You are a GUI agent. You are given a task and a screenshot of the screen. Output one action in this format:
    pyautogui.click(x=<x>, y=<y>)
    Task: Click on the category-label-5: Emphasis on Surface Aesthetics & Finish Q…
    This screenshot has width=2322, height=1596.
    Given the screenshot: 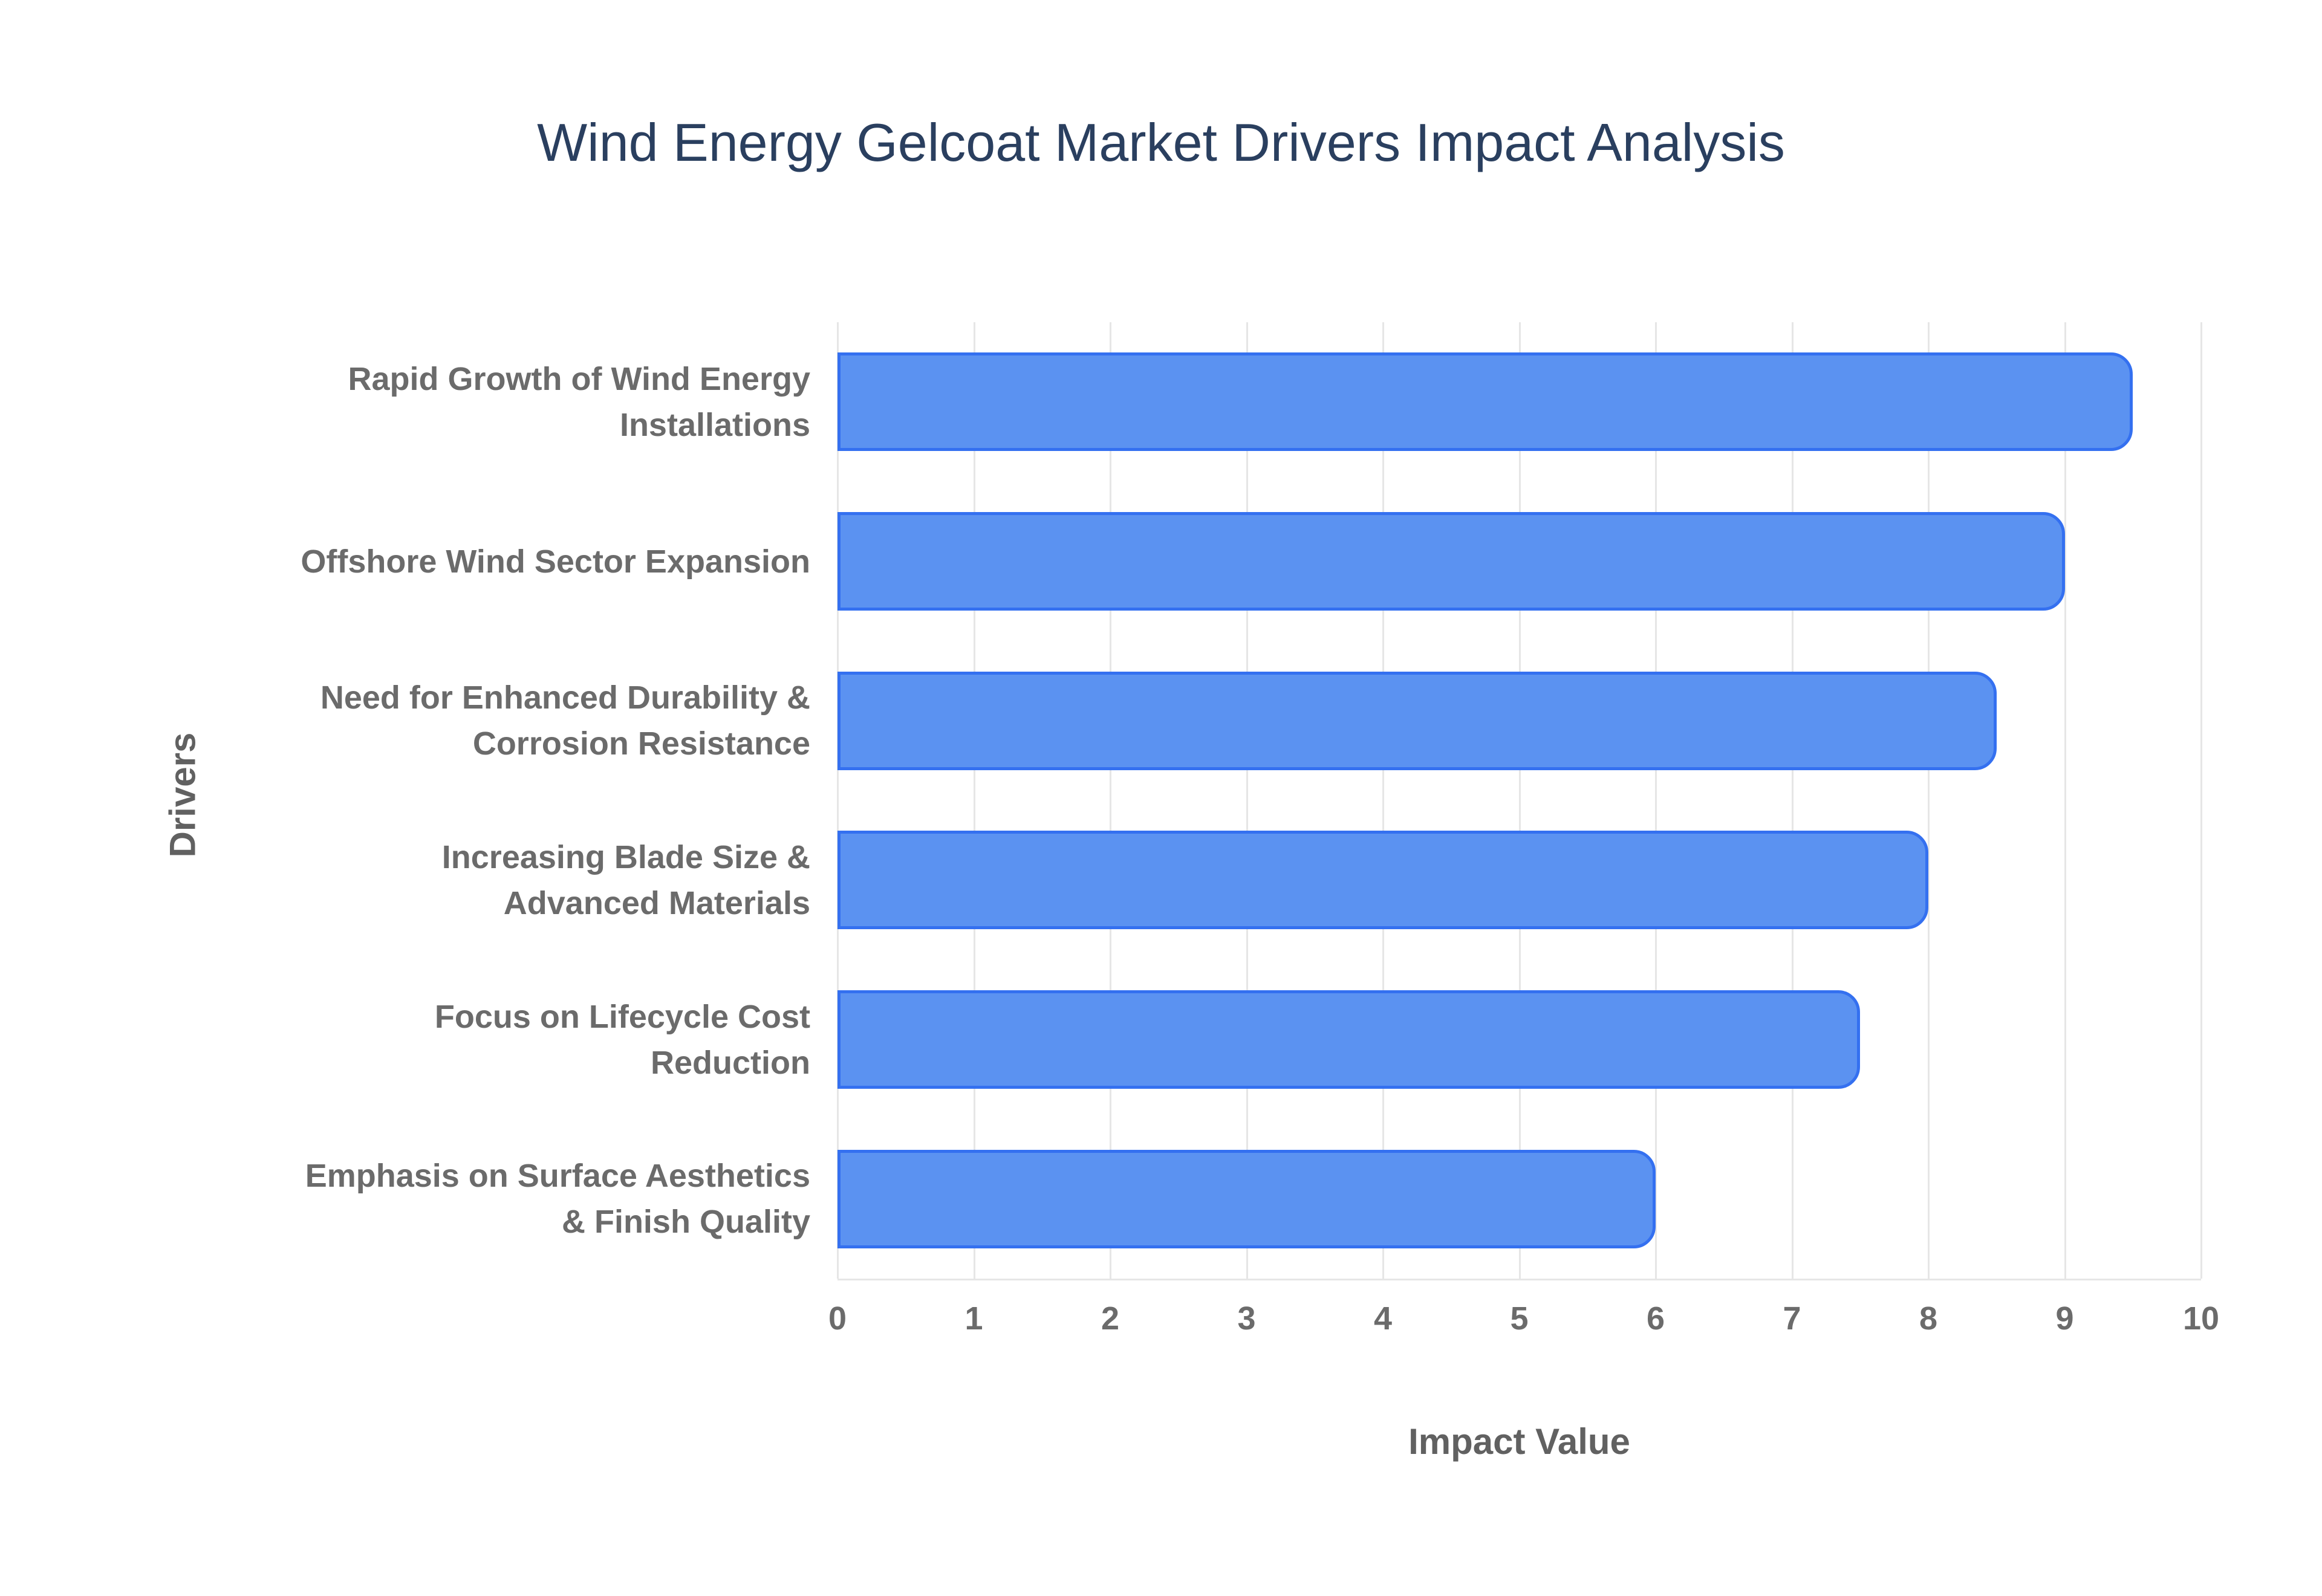 What is the action you would take?
    pyautogui.click(x=557, y=1199)
    